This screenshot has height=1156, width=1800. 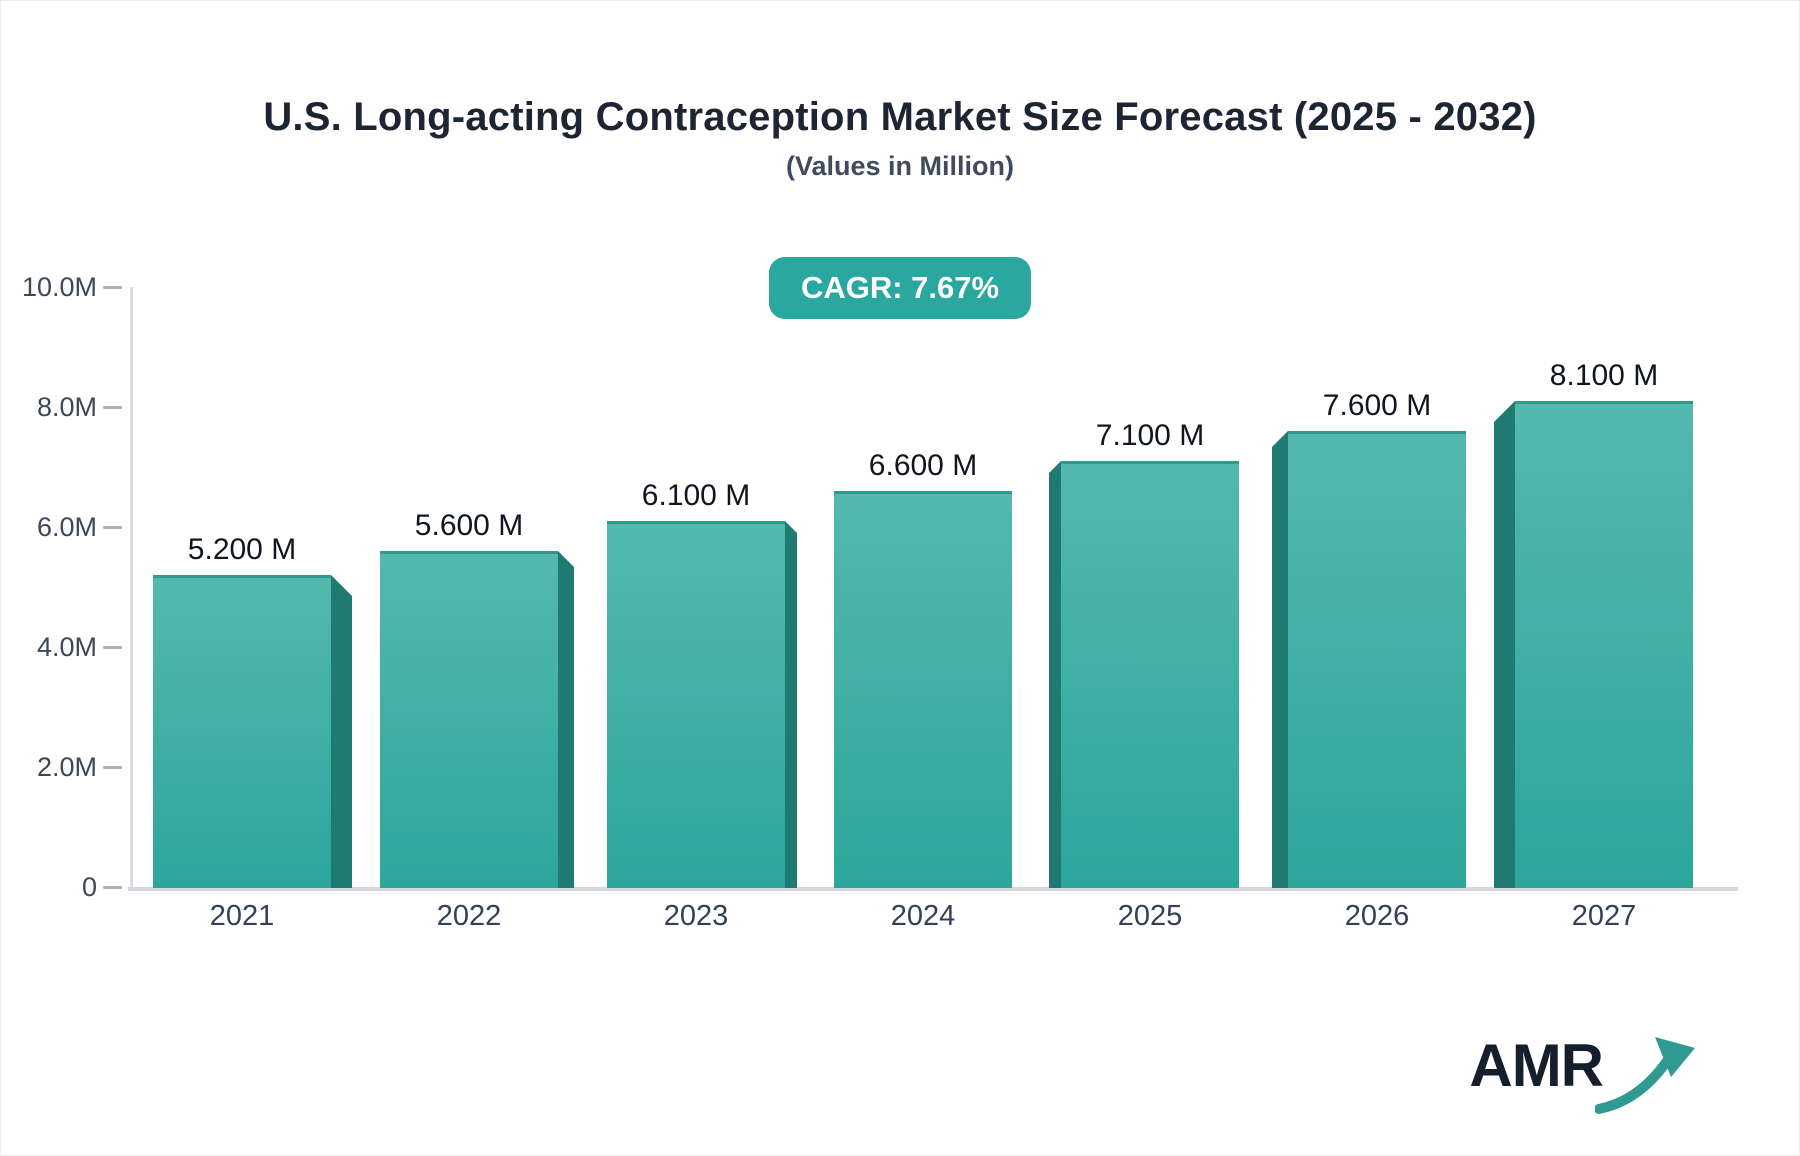 I want to click on bar-2022, so click(x=469, y=719).